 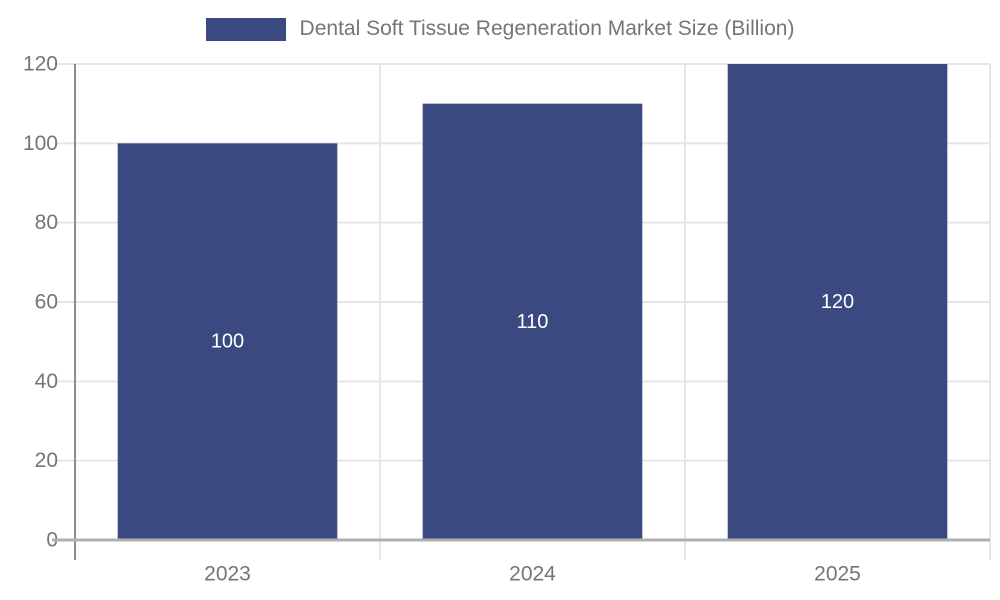 I want to click on bar-value-label: 120, so click(x=837, y=302).